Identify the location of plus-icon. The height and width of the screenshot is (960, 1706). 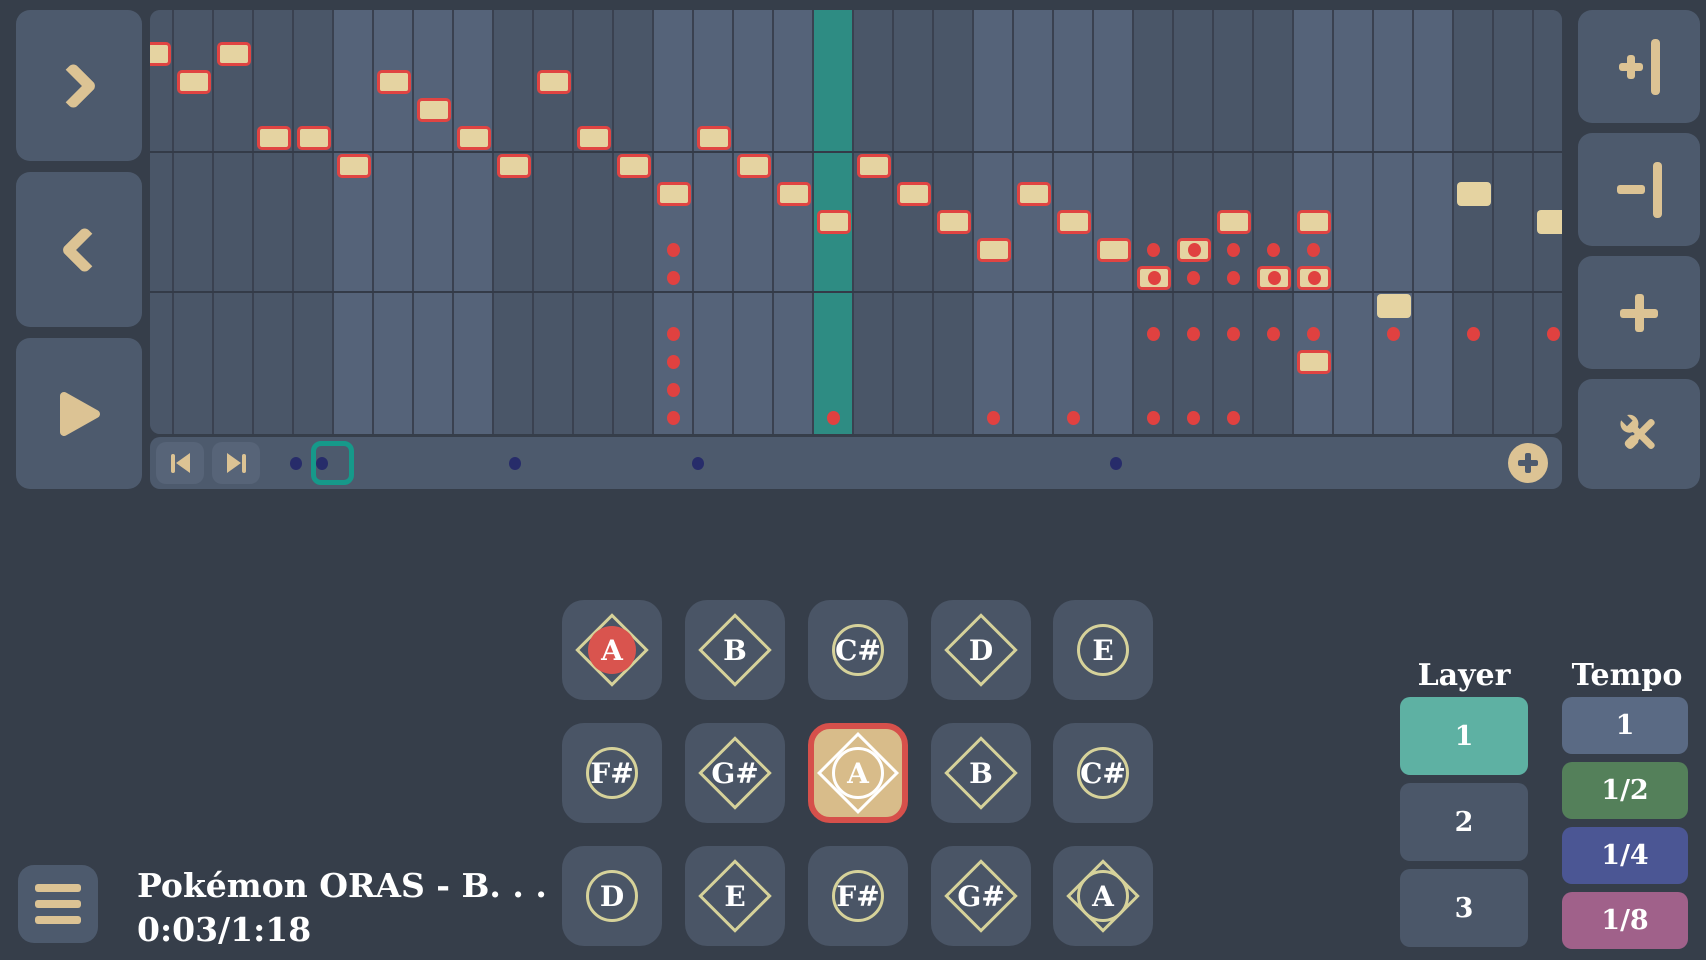
(1639, 312).